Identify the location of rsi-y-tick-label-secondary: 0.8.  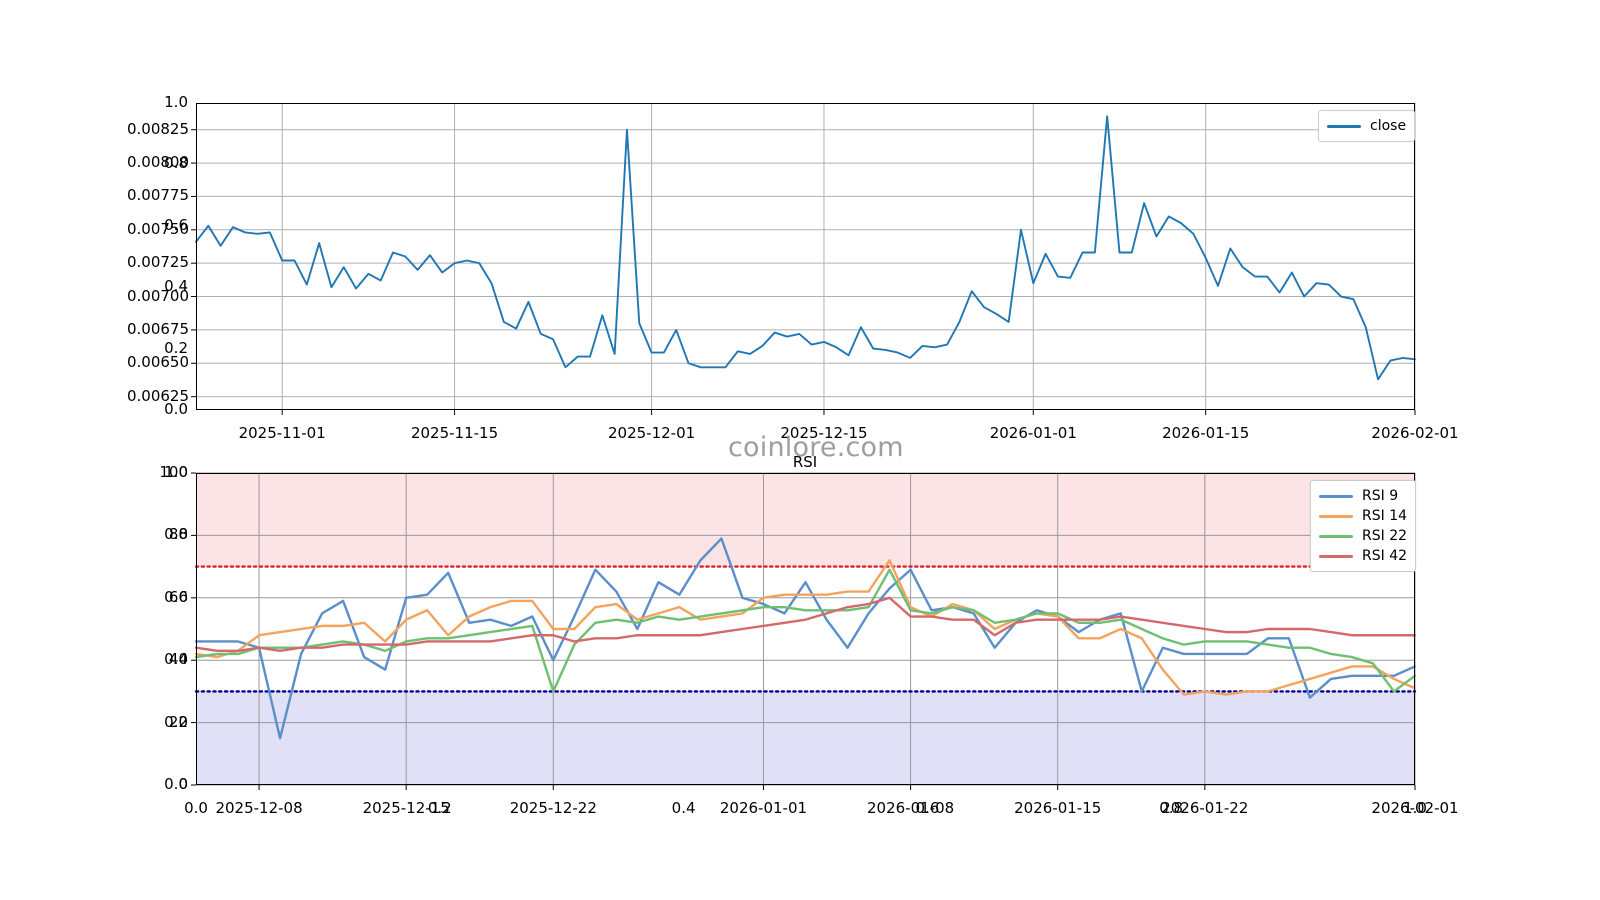
(176, 534).